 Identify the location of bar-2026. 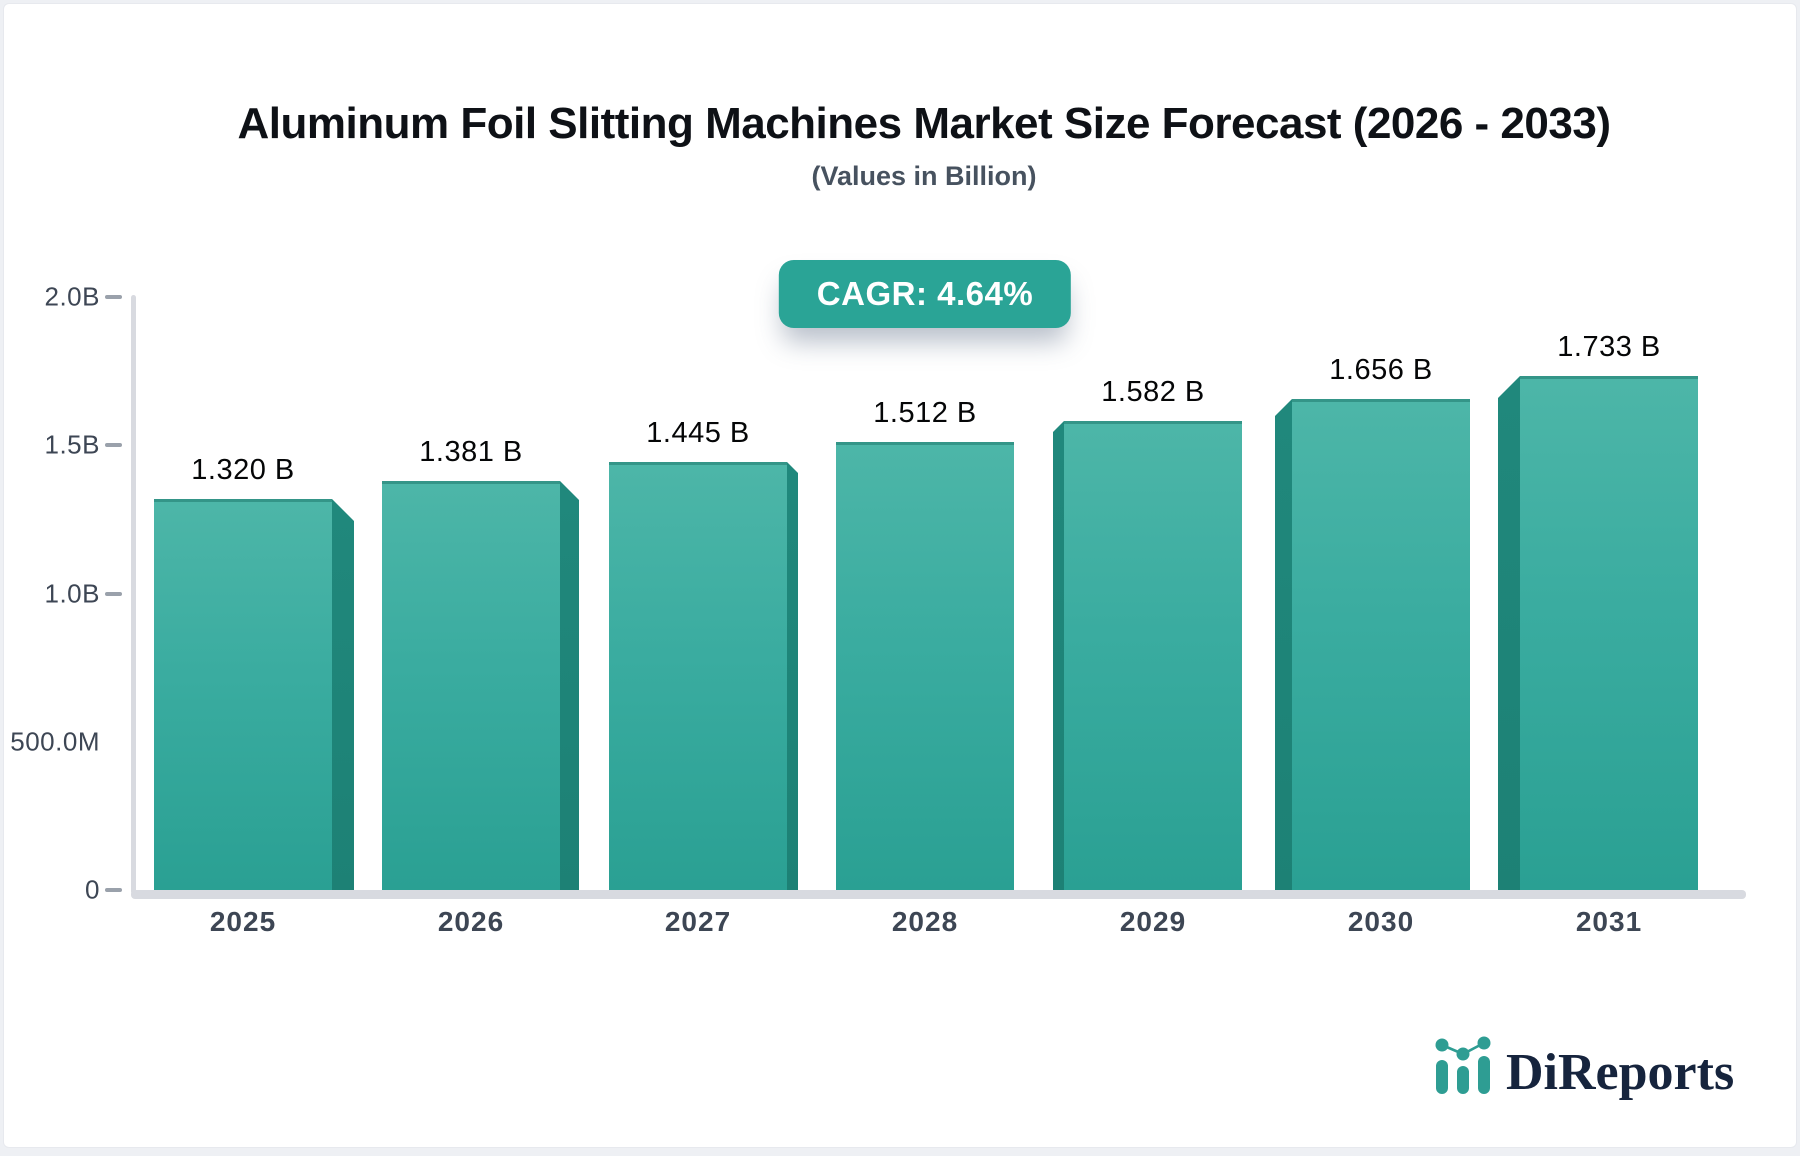
(480, 685).